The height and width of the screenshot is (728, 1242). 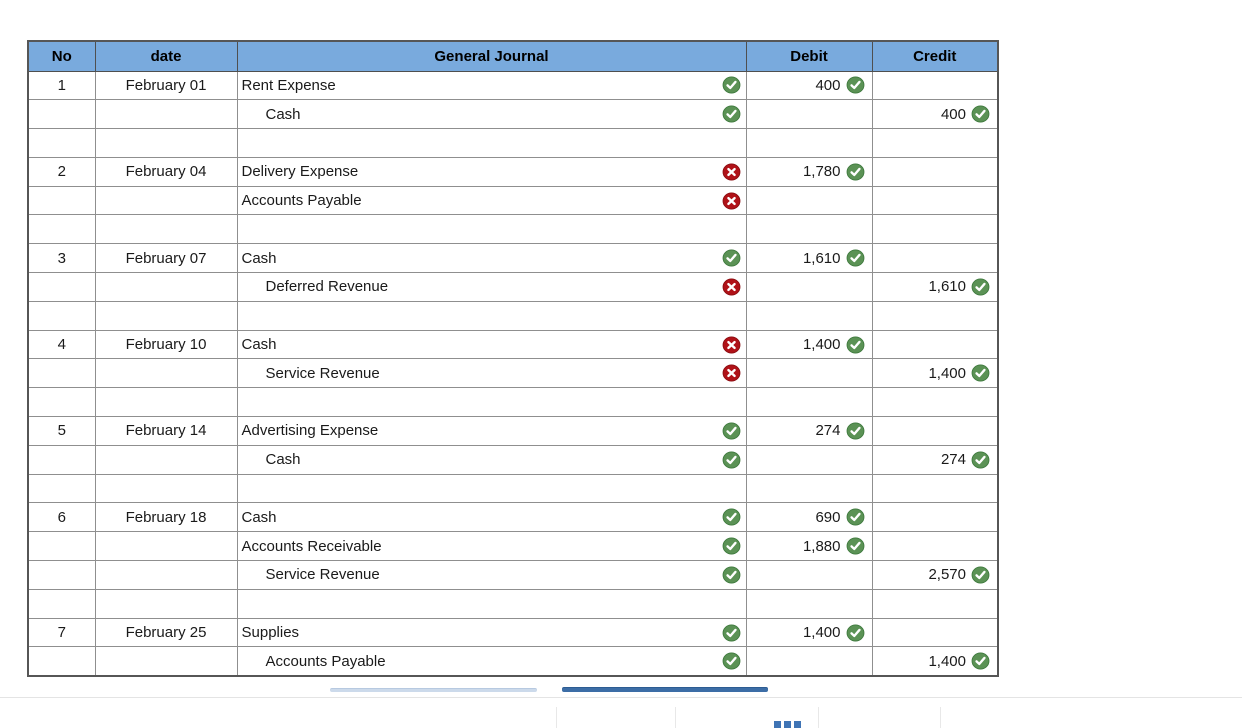 What do you see at coordinates (947, 373) in the screenshot?
I see `credit-amount: 1,400` at bounding box center [947, 373].